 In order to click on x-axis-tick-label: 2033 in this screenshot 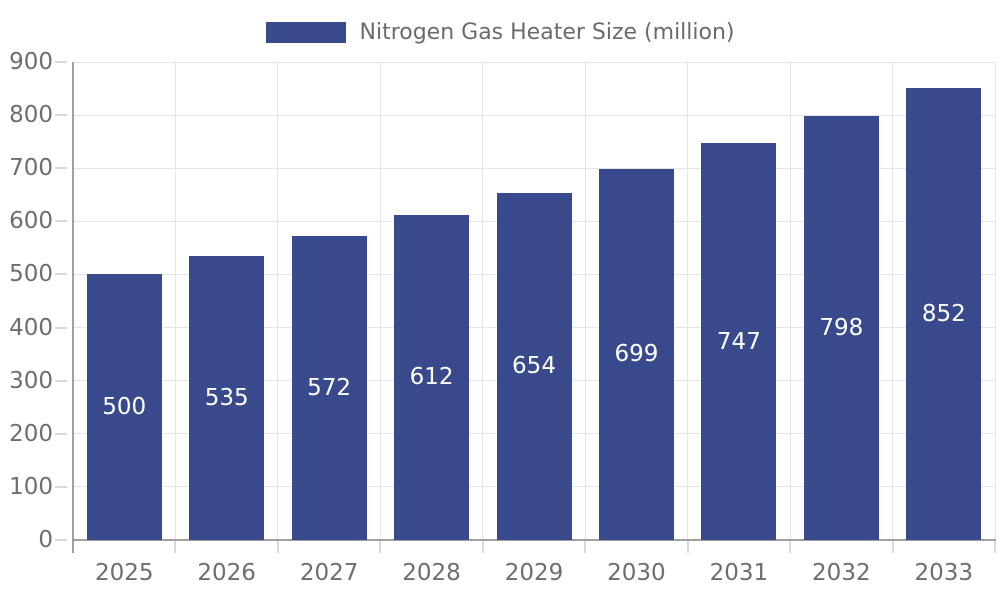, I will do `click(944, 573)`.